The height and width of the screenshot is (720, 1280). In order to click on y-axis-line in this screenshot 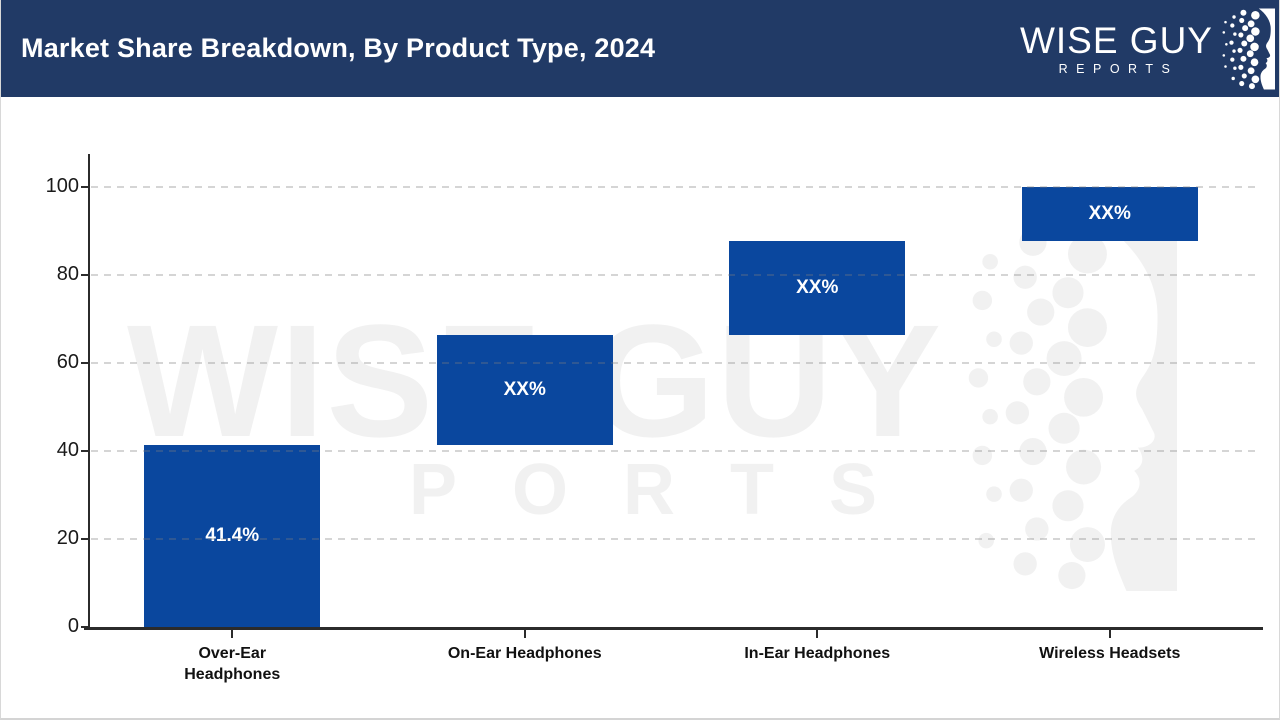, I will do `click(89, 391)`.